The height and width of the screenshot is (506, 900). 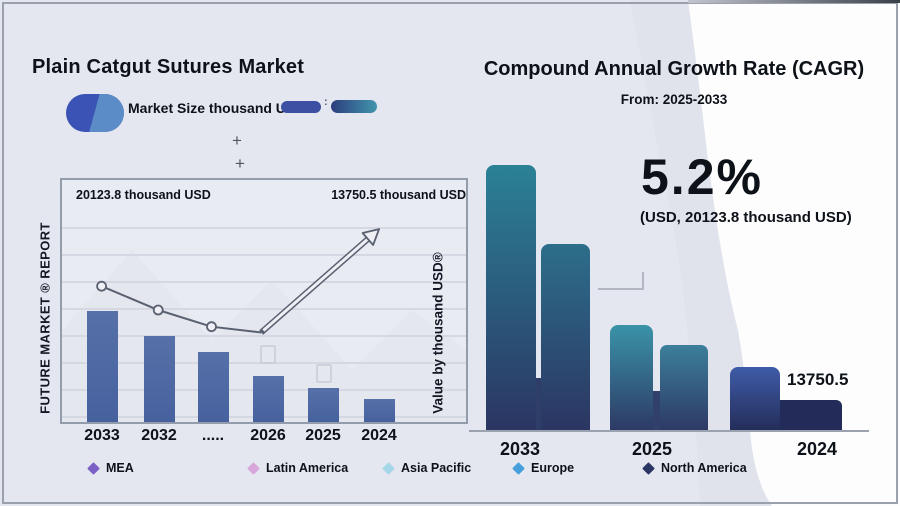 What do you see at coordinates (268, 435) in the screenshot?
I see `market-x-label: 2026` at bounding box center [268, 435].